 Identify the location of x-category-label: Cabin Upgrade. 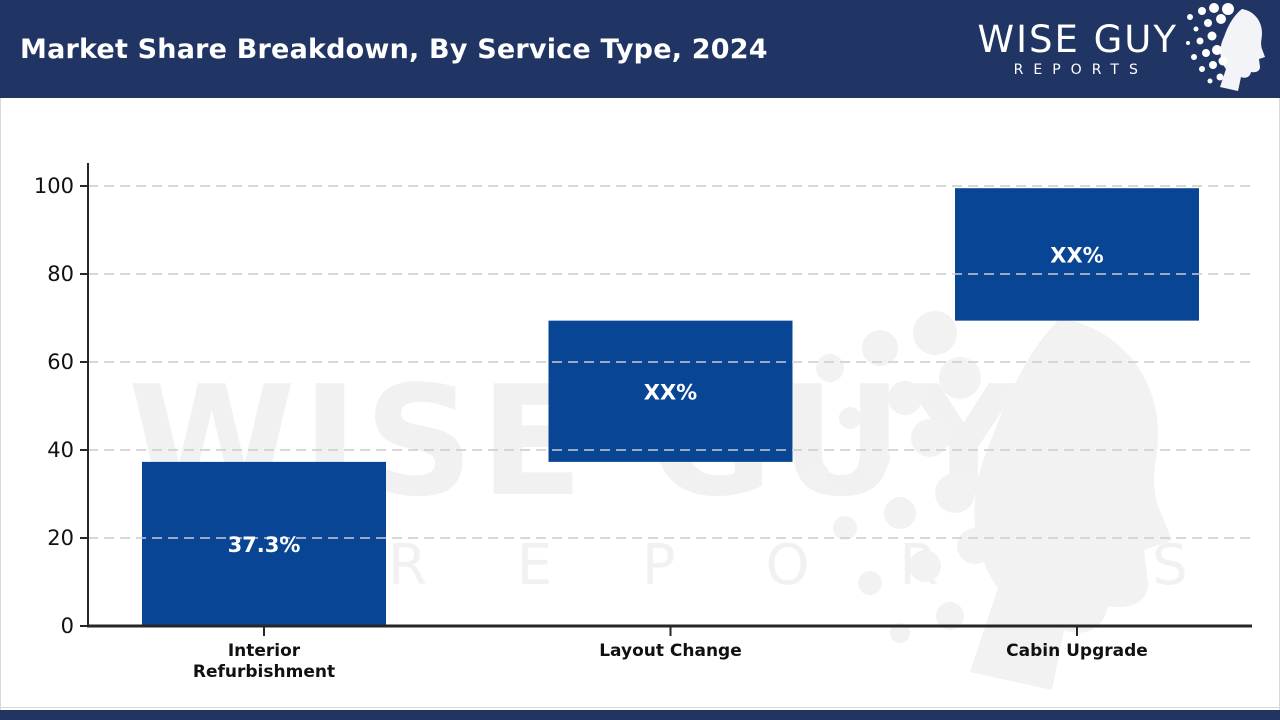
(1077, 651).